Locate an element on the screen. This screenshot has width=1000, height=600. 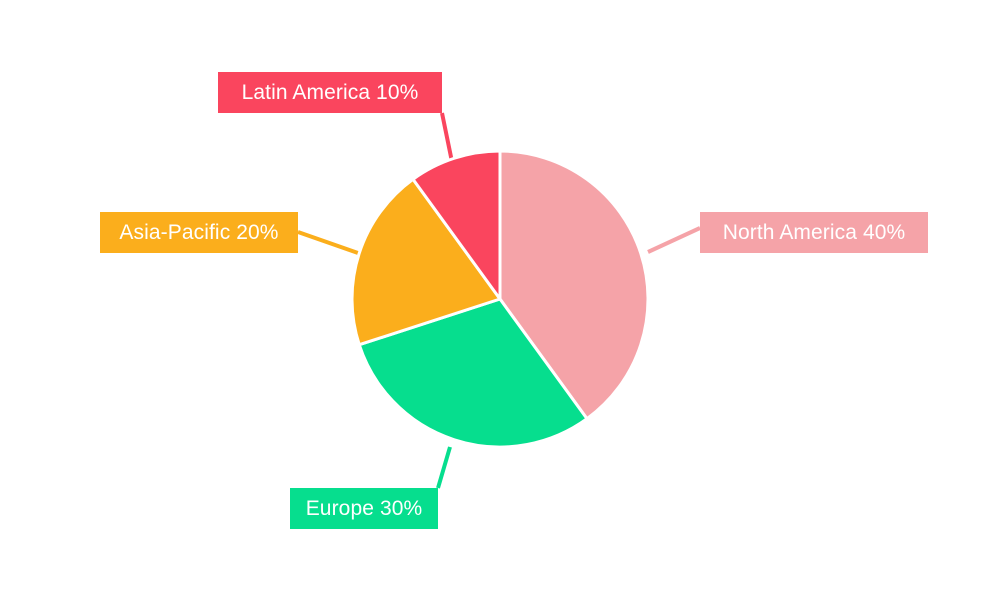
slice-label-text: Europe 30% is located at coordinates (364, 508).